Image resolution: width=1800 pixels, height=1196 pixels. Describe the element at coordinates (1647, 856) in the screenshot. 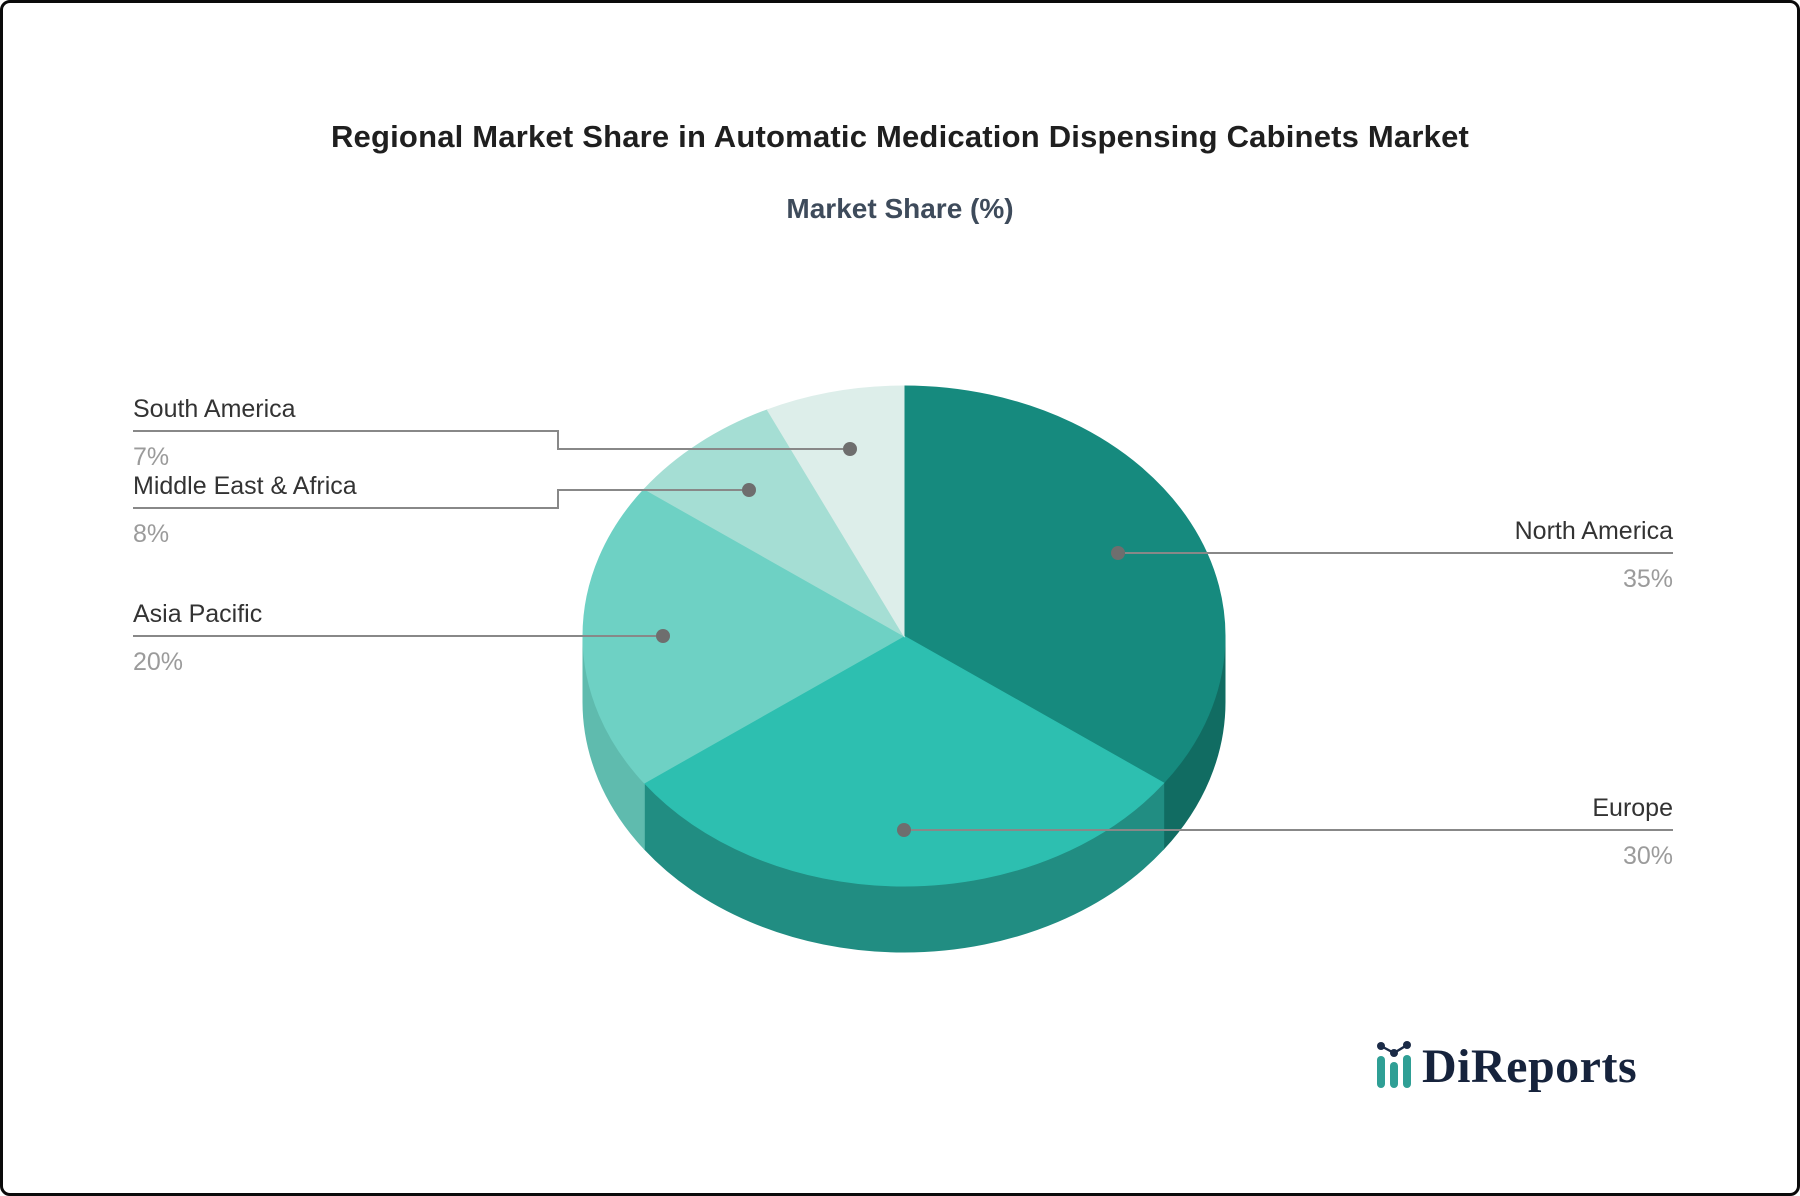

I see `slice-pct-europe: 30%` at that location.